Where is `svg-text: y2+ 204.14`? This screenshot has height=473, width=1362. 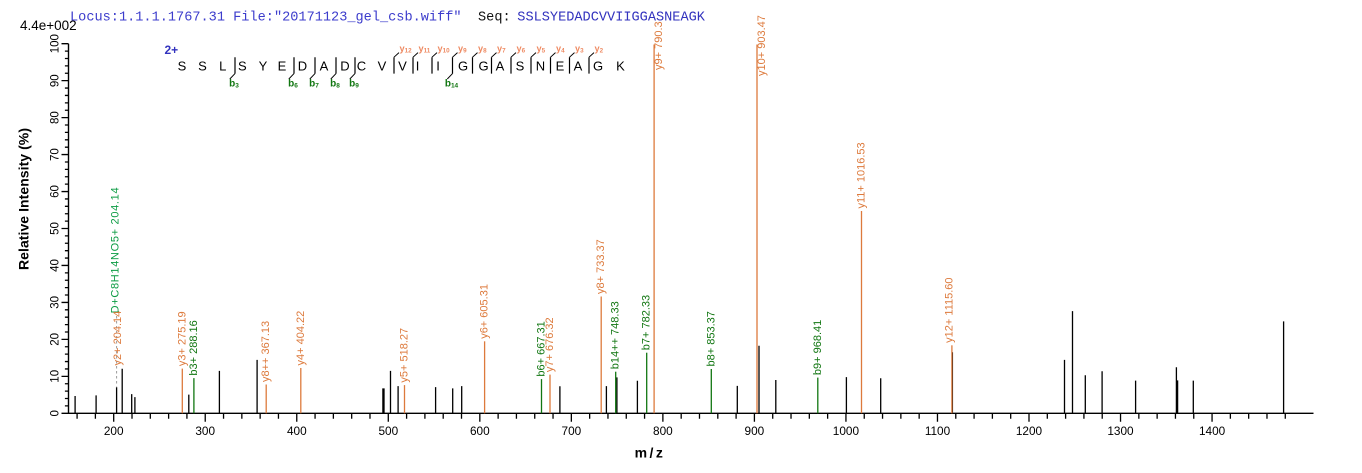
svg-text: y2+ 204.14 is located at coordinates (118, 338).